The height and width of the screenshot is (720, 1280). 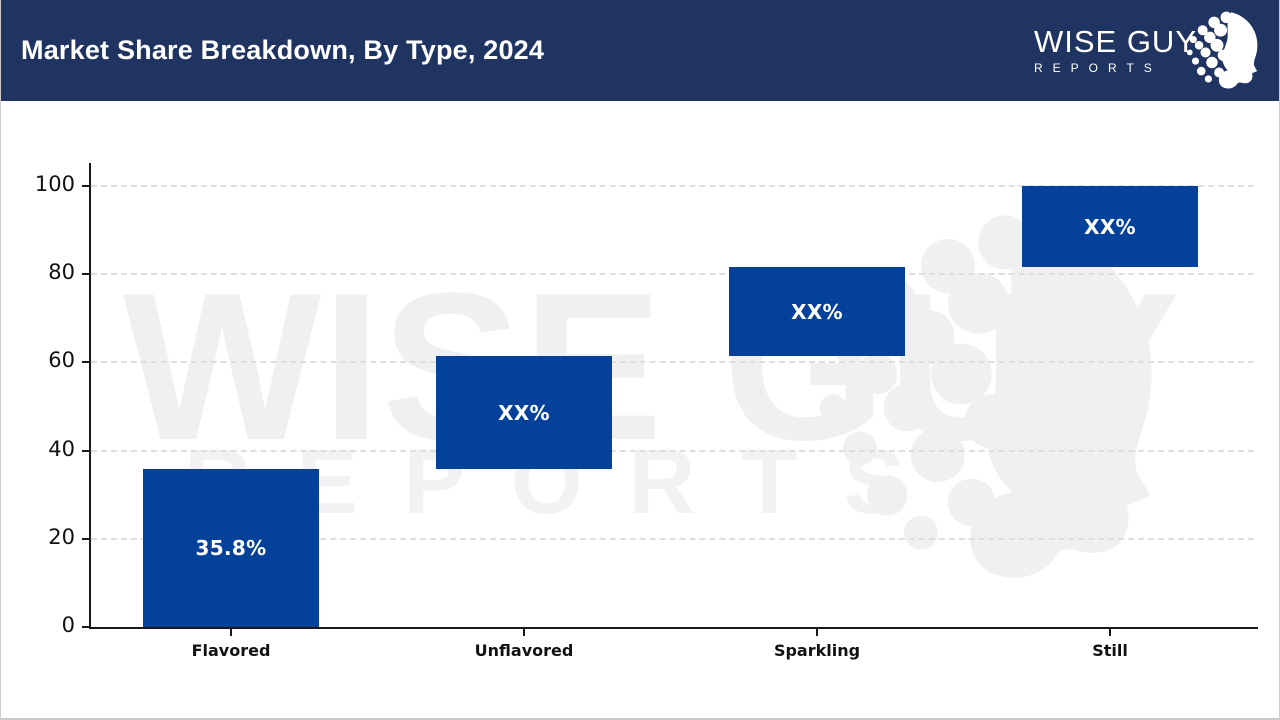 I want to click on bar-value-label: 35.8%, so click(x=231, y=548).